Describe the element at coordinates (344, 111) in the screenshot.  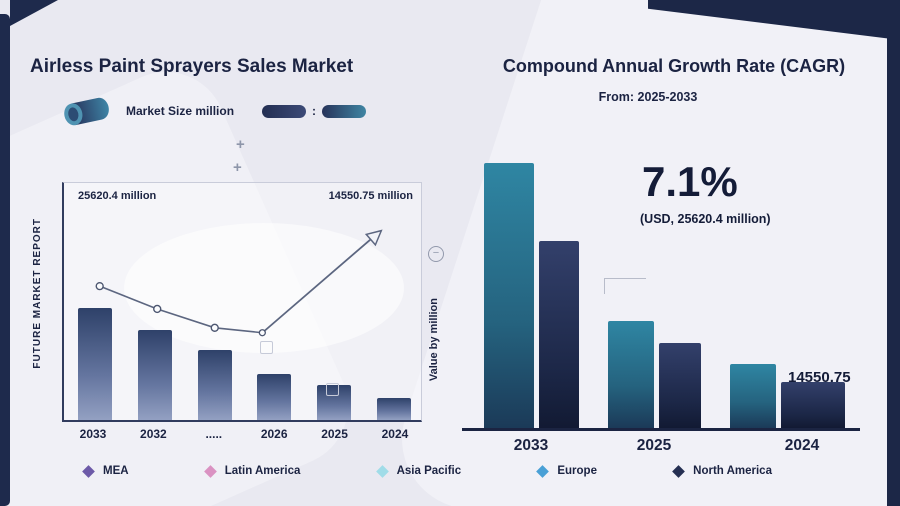
I see `pill-gradient` at that location.